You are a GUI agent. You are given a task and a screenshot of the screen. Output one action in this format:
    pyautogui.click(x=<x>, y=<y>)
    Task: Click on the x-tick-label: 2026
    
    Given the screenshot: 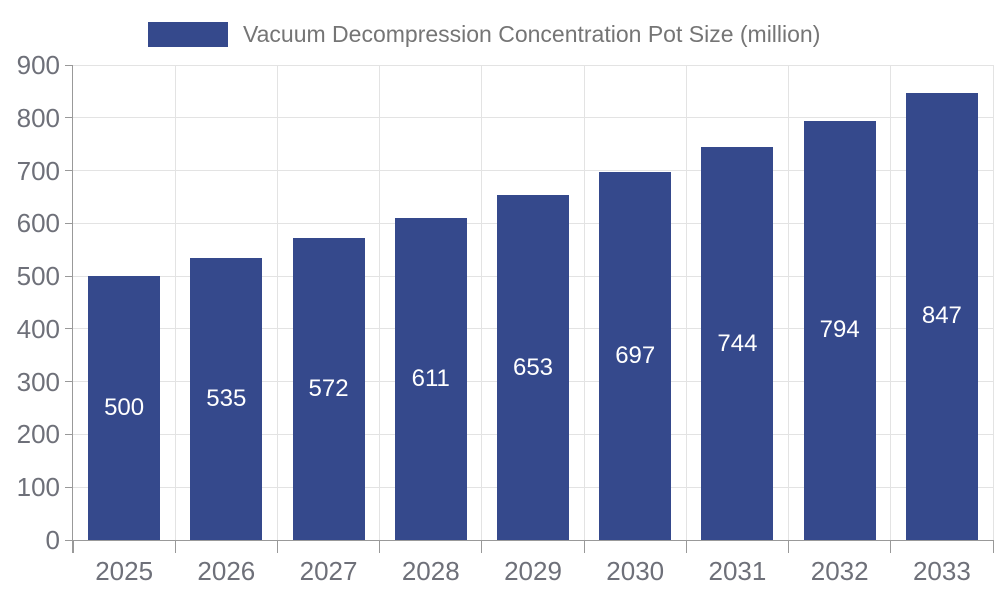 What is the action you would take?
    pyautogui.click(x=226, y=571)
    